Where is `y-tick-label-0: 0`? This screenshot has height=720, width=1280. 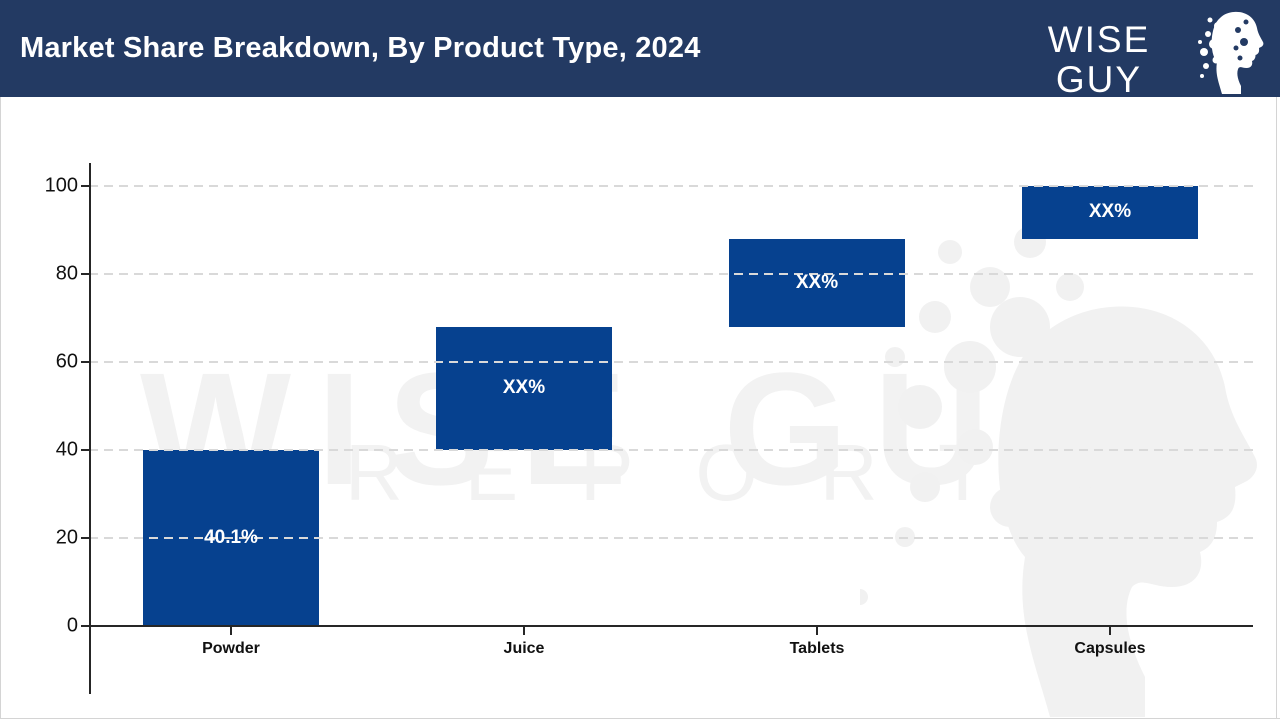
y-tick-label-0: 0 is located at coordinates (72, 625).